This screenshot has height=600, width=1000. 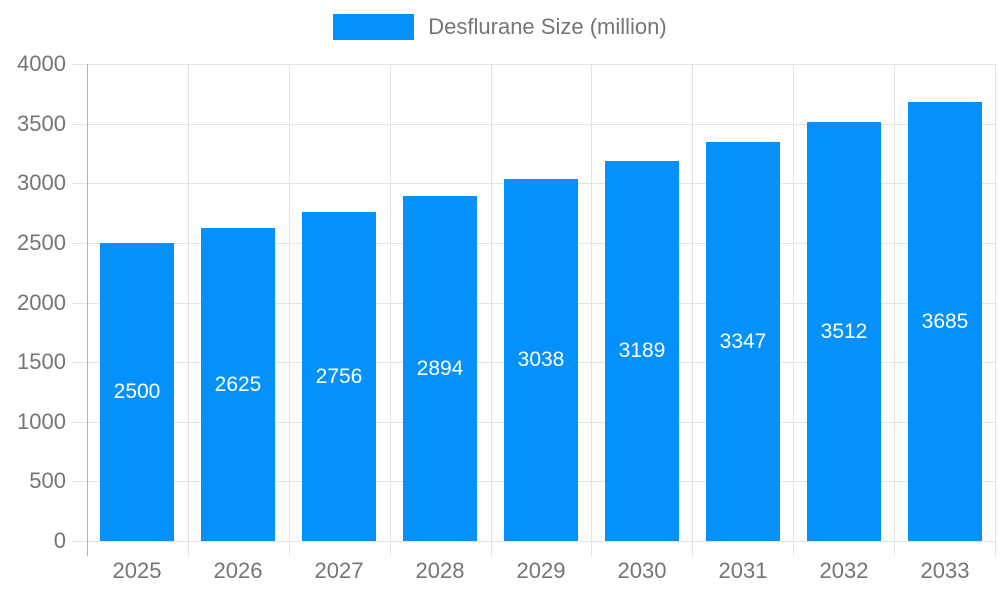 I want to click on bar-2027: 2756, so click(x=339, y=376).